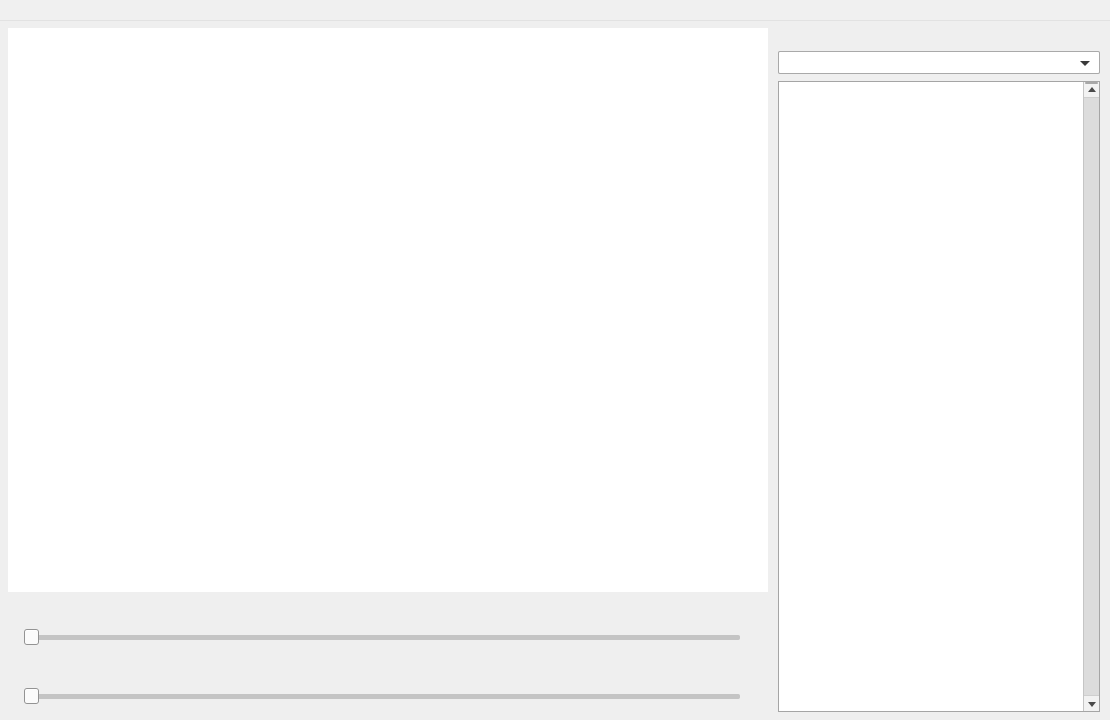 The width and height of the screenshot is (1110, 720). I want to click on scroll-down-button, so click(1091, 703).